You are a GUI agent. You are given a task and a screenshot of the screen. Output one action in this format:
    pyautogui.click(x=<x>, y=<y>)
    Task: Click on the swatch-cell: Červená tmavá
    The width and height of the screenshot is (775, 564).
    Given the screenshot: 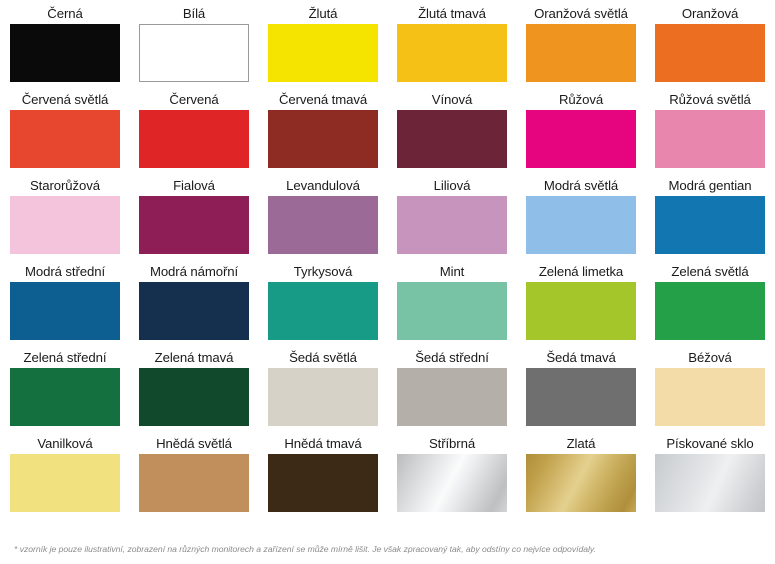 What is the action you would take?
    pyautogui.click(x=323, y=129)
    